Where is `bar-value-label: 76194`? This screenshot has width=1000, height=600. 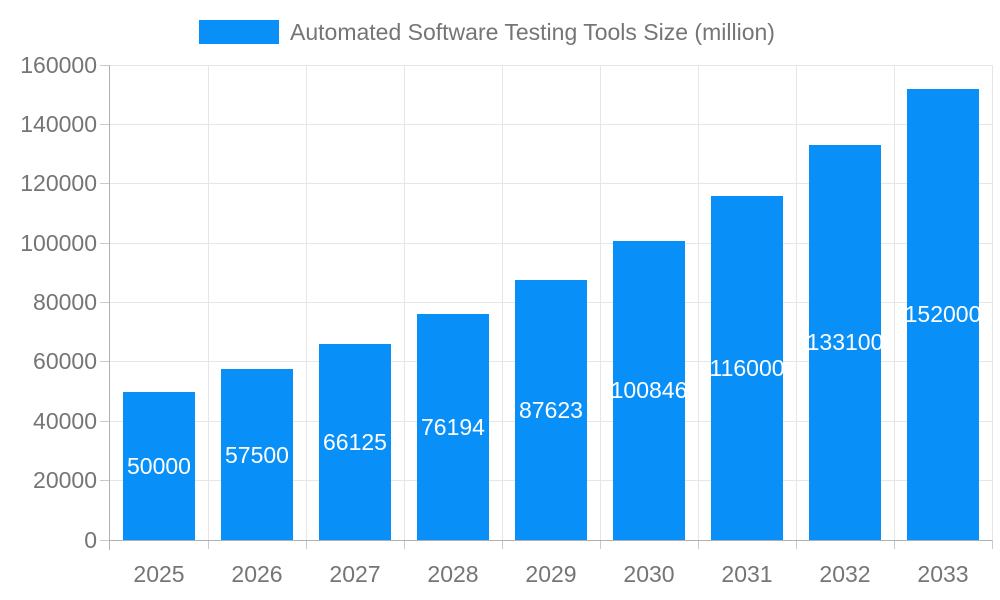 bar-value-label: 76194 is located at coordinates (453, 426).